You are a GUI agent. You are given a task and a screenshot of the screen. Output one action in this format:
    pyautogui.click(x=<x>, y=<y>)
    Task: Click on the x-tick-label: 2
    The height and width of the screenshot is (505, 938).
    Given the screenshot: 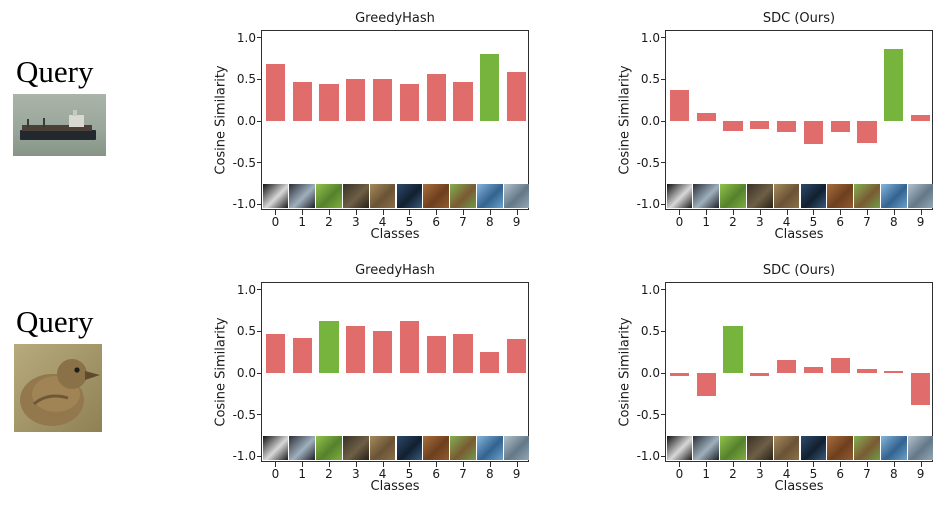 What is the action you would take?
    pyautogui.click(x=329, y=474)
    